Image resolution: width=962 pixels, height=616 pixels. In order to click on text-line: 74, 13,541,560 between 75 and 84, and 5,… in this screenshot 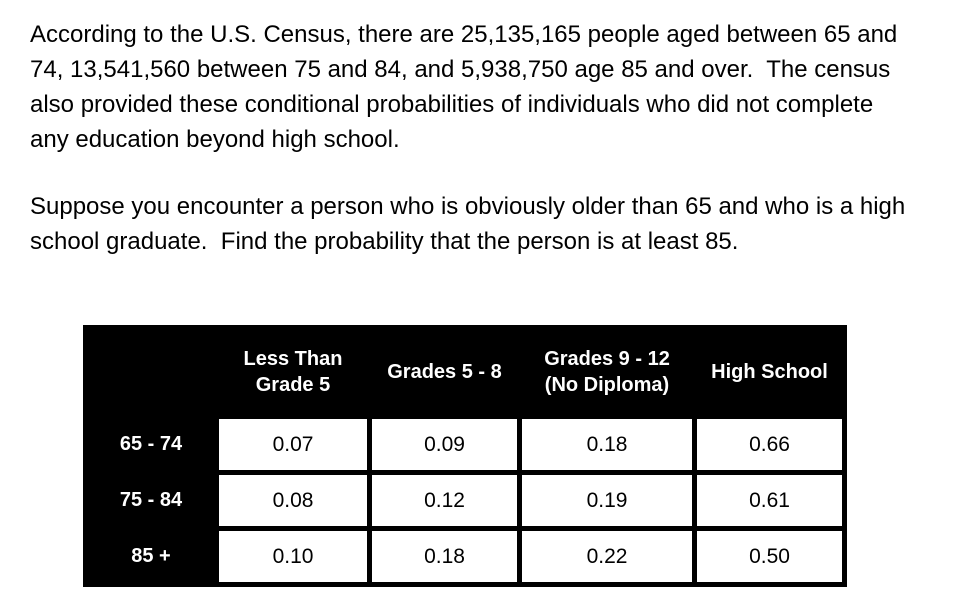, I will do `click(460, 69)`.